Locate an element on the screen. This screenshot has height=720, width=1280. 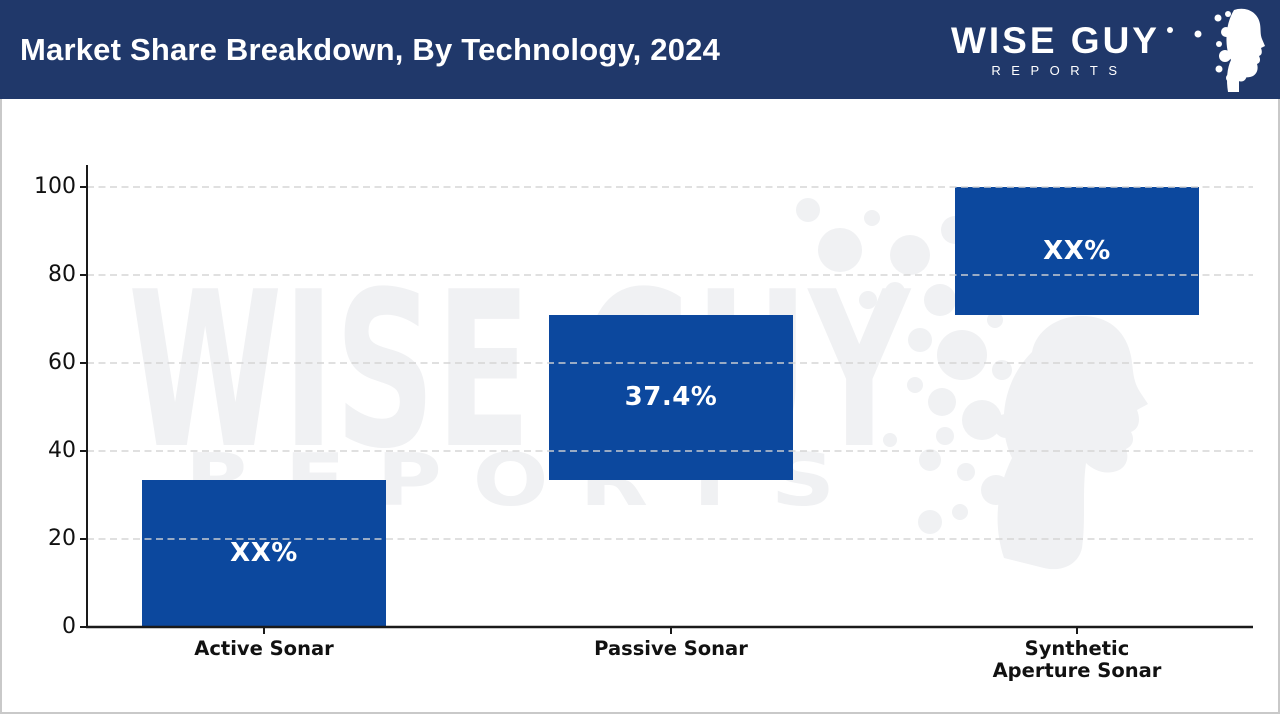
brand-logo: WISE GUY REPORTS is located at coordinates (1108, 50).